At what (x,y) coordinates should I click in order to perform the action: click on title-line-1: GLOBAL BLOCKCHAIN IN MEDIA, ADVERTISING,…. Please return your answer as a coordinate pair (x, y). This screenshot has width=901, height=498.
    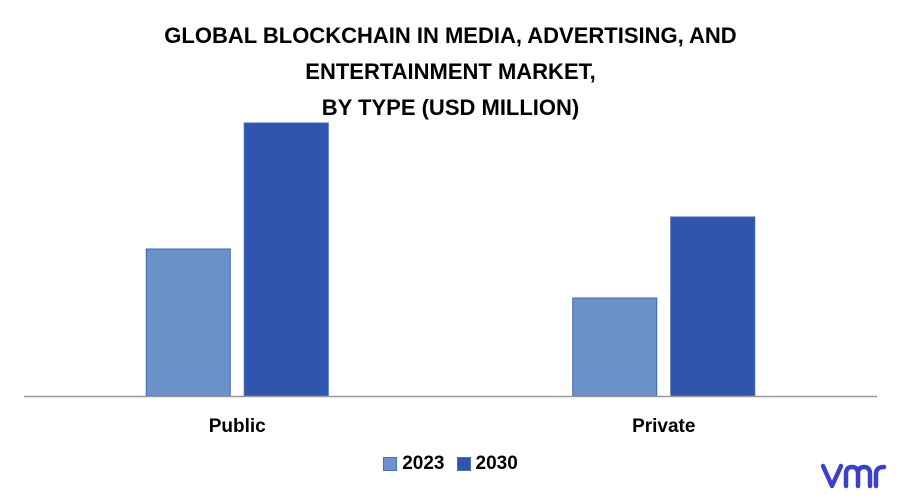
    Looking at the image, I should click on (450, 35).